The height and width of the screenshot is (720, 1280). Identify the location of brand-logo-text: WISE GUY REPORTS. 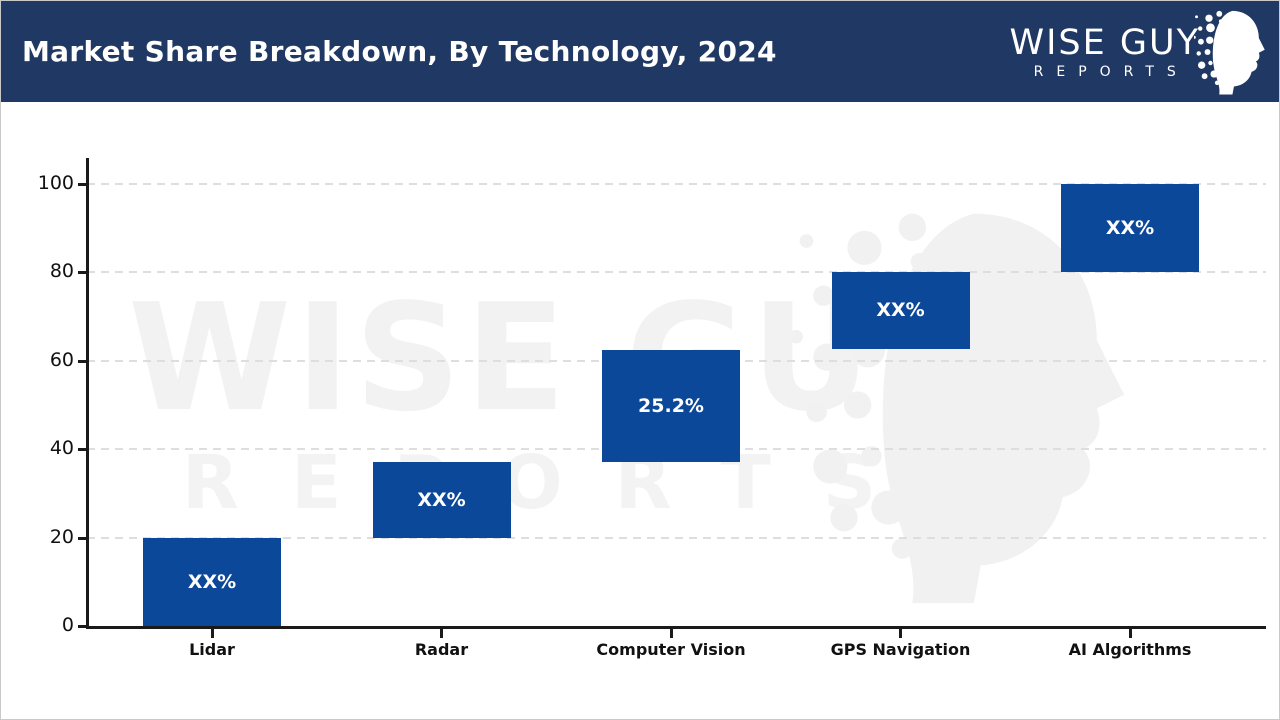
(1104, 52).